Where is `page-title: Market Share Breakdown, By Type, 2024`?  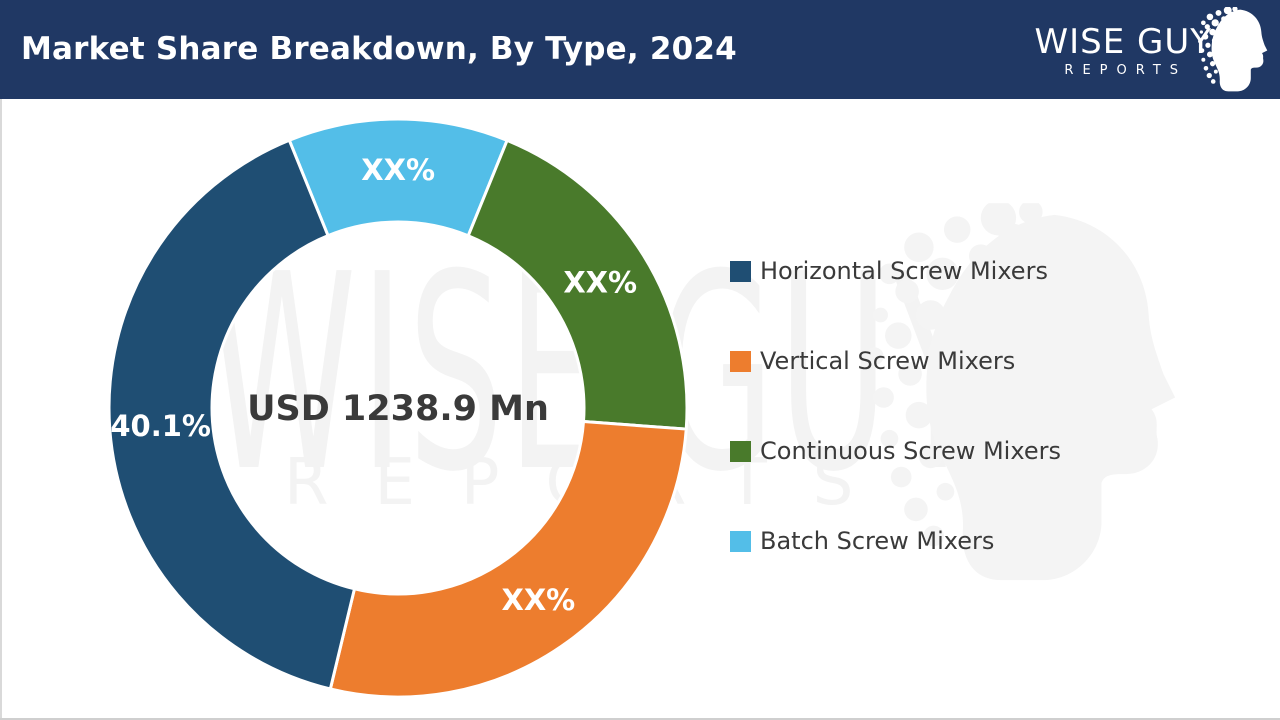
page-title: Market Share Breakdown, By Type, 2024 is located at coordinates (379, 49).